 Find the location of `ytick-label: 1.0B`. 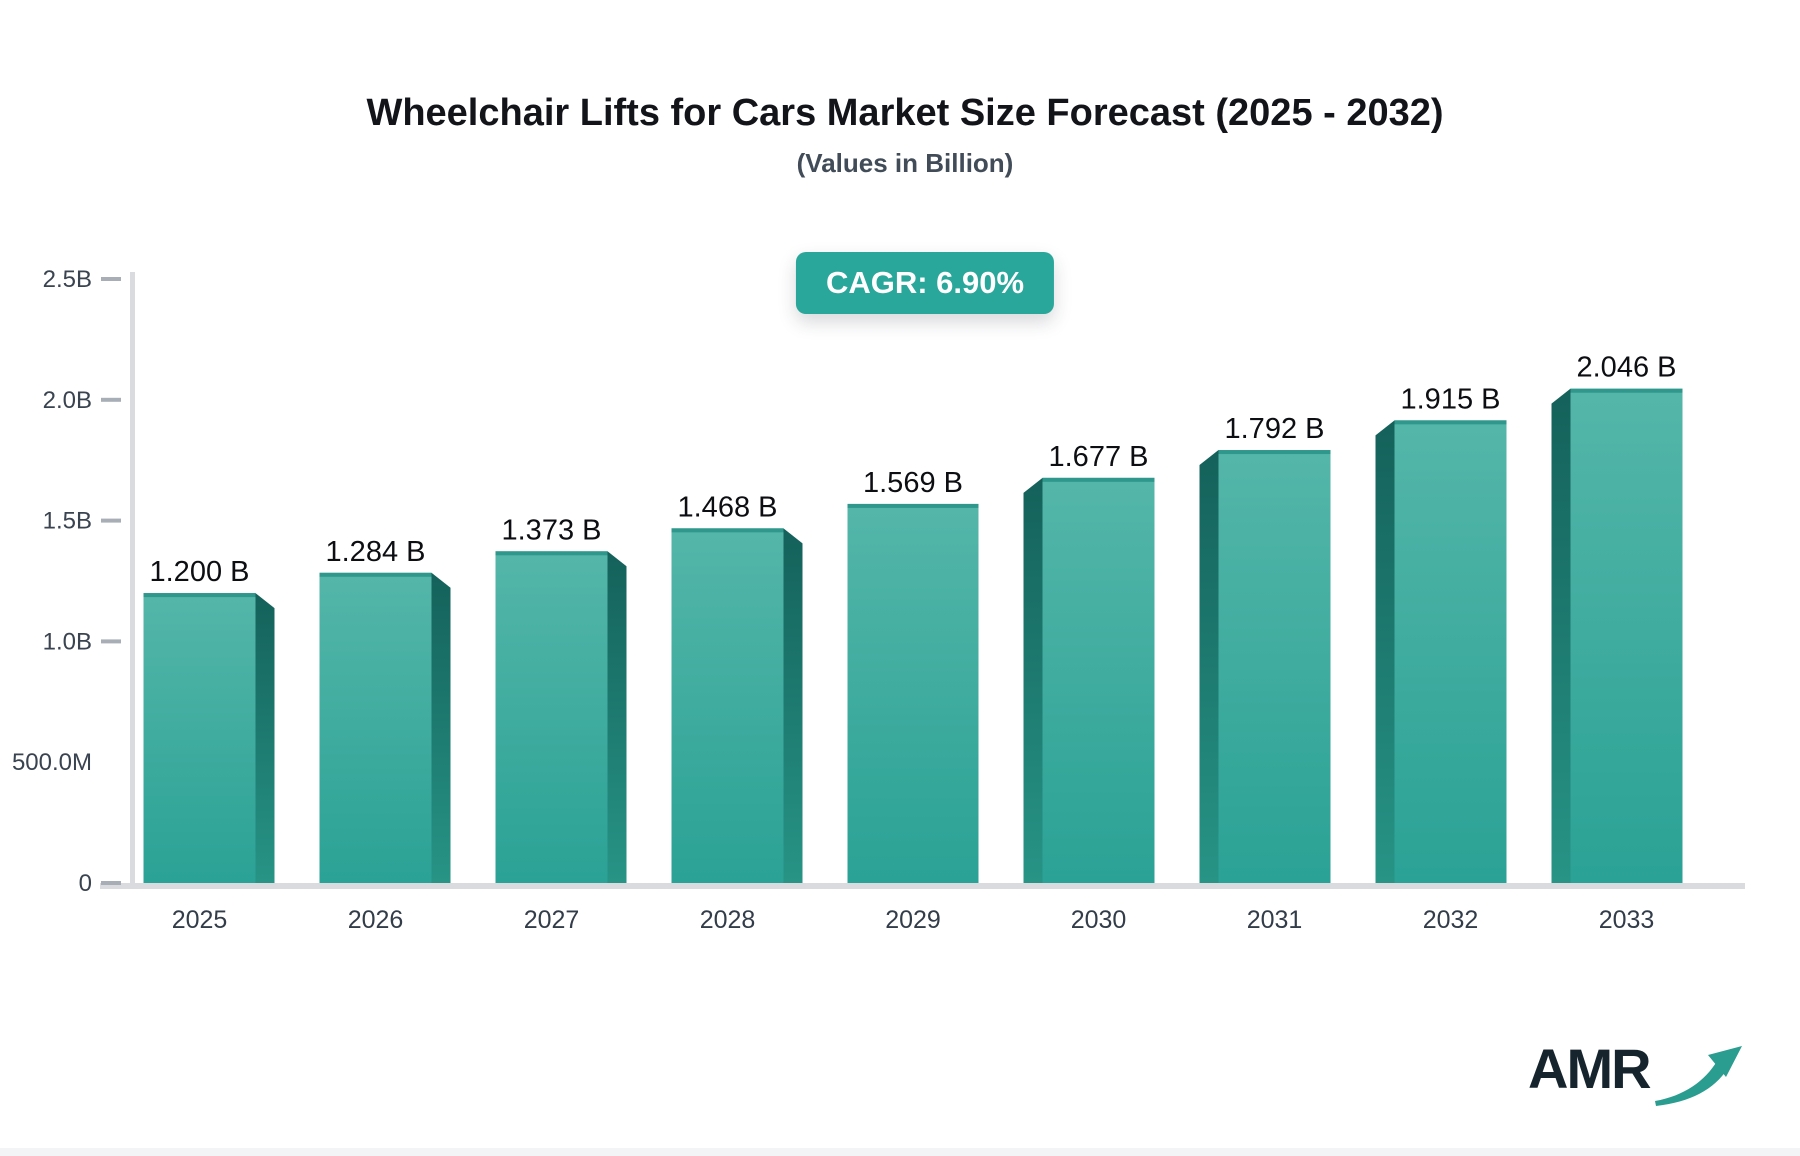

ytick-label: 1.0B is located at coordinates (67, 641).